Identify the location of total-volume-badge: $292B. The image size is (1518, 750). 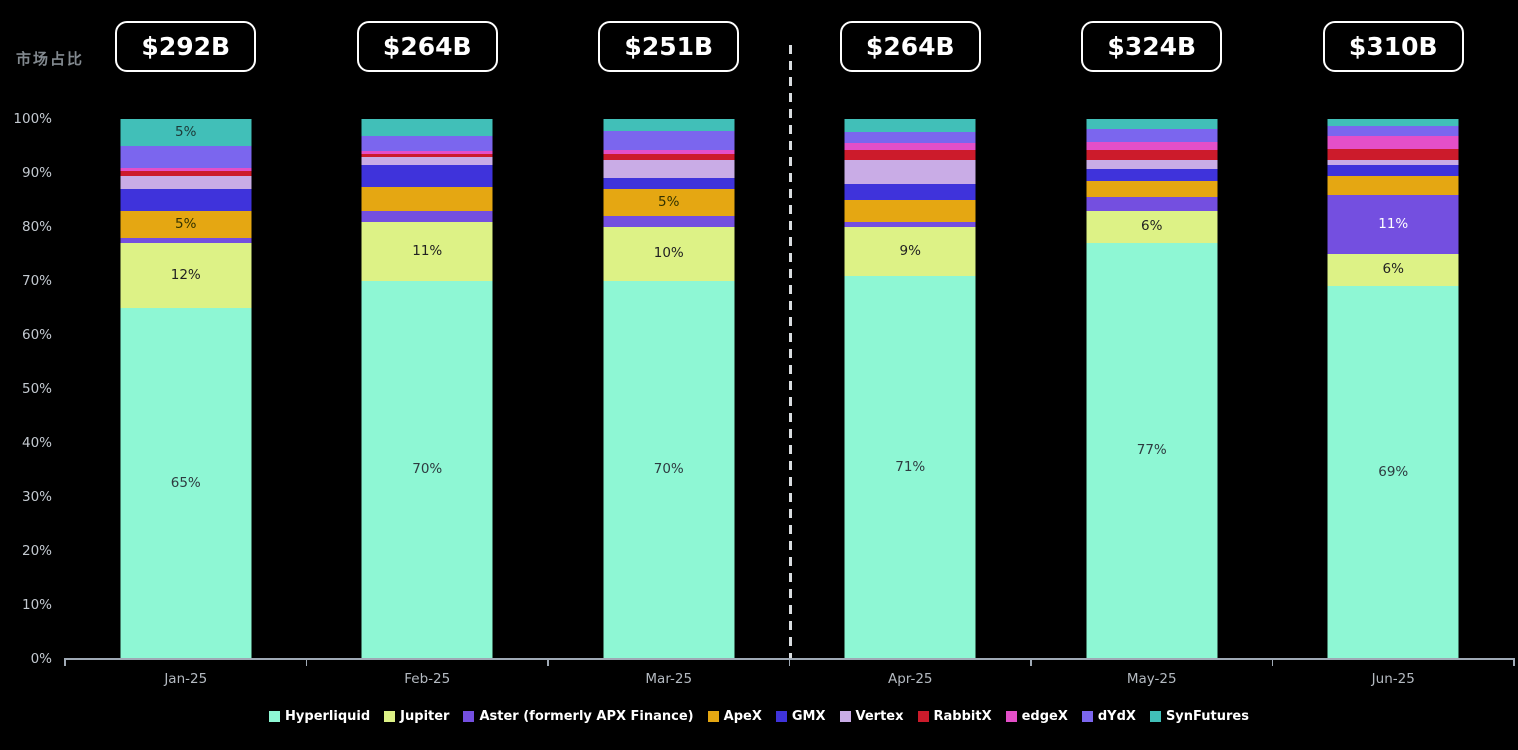
(186, 46).